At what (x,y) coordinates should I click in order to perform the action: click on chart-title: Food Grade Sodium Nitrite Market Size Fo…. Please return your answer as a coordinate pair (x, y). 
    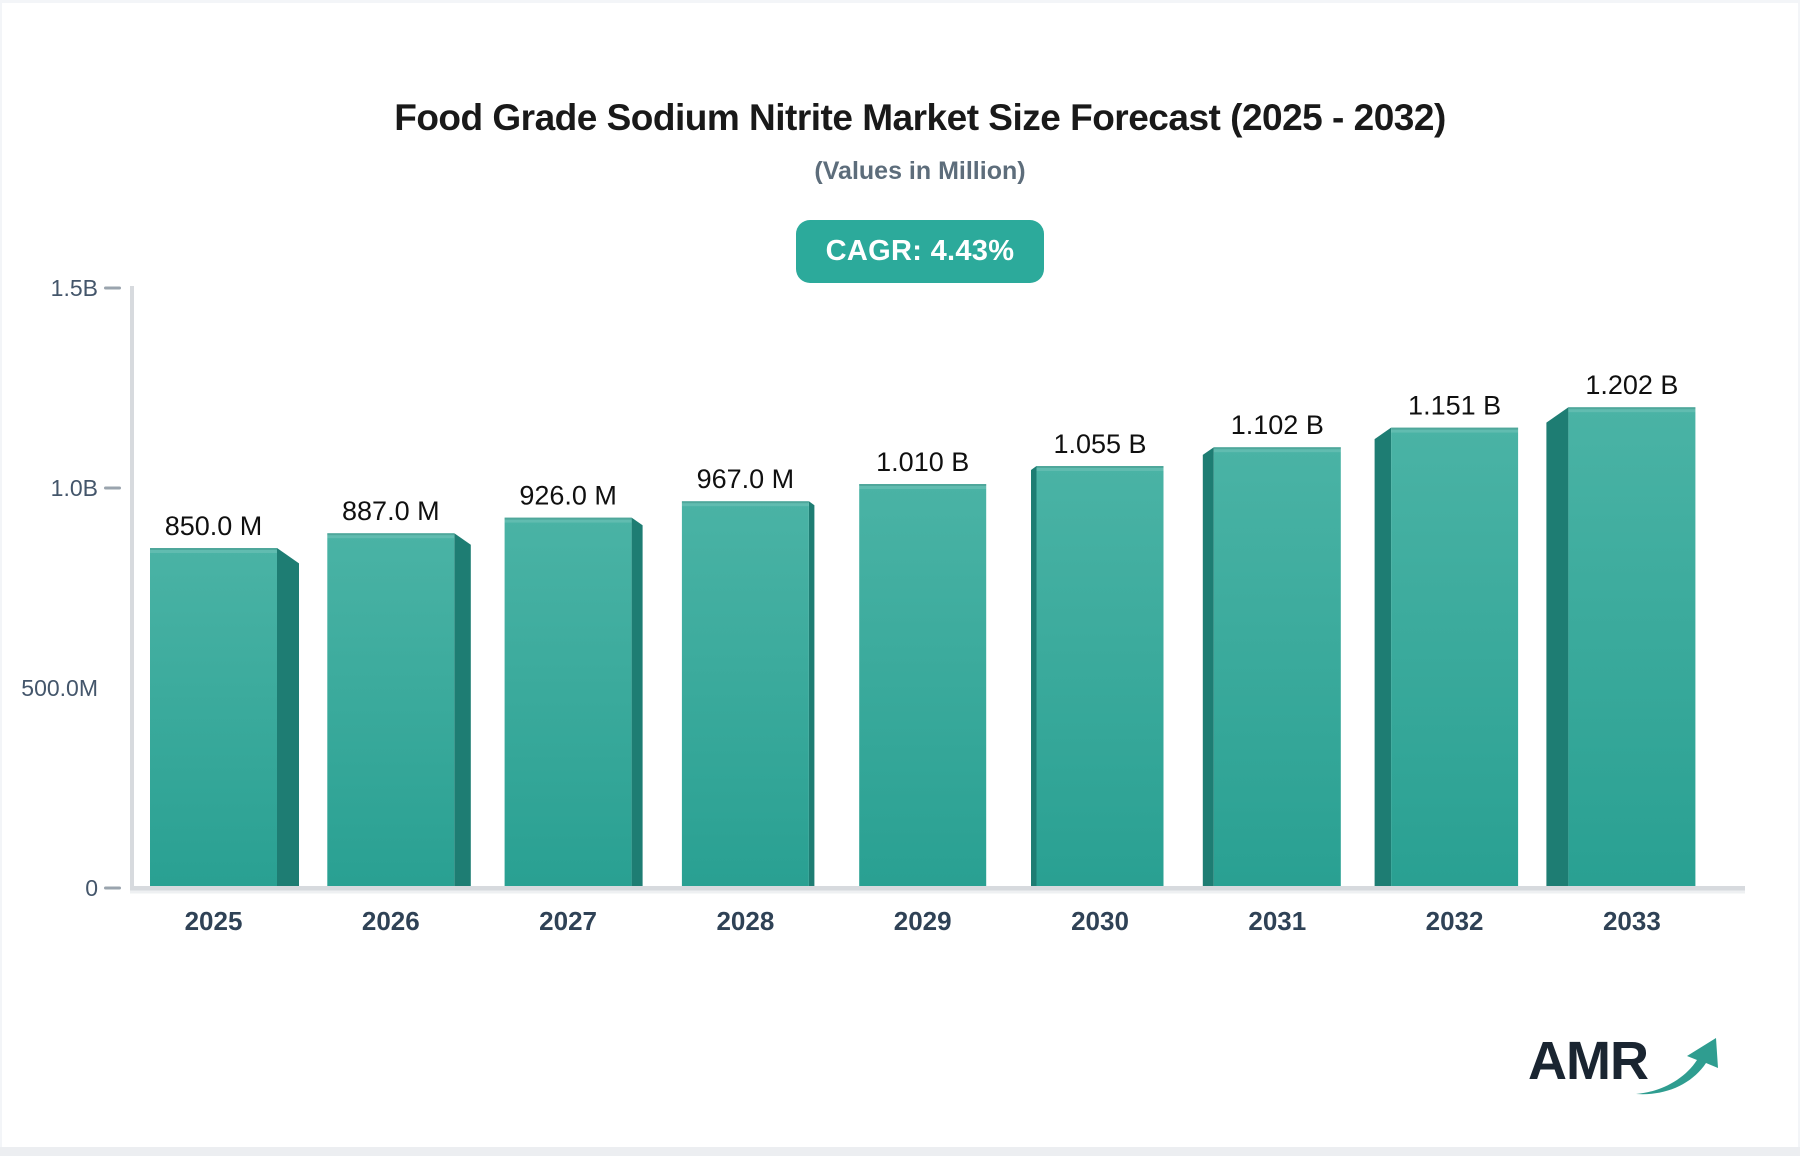
    Looking at the image, I should click on (920, 117).